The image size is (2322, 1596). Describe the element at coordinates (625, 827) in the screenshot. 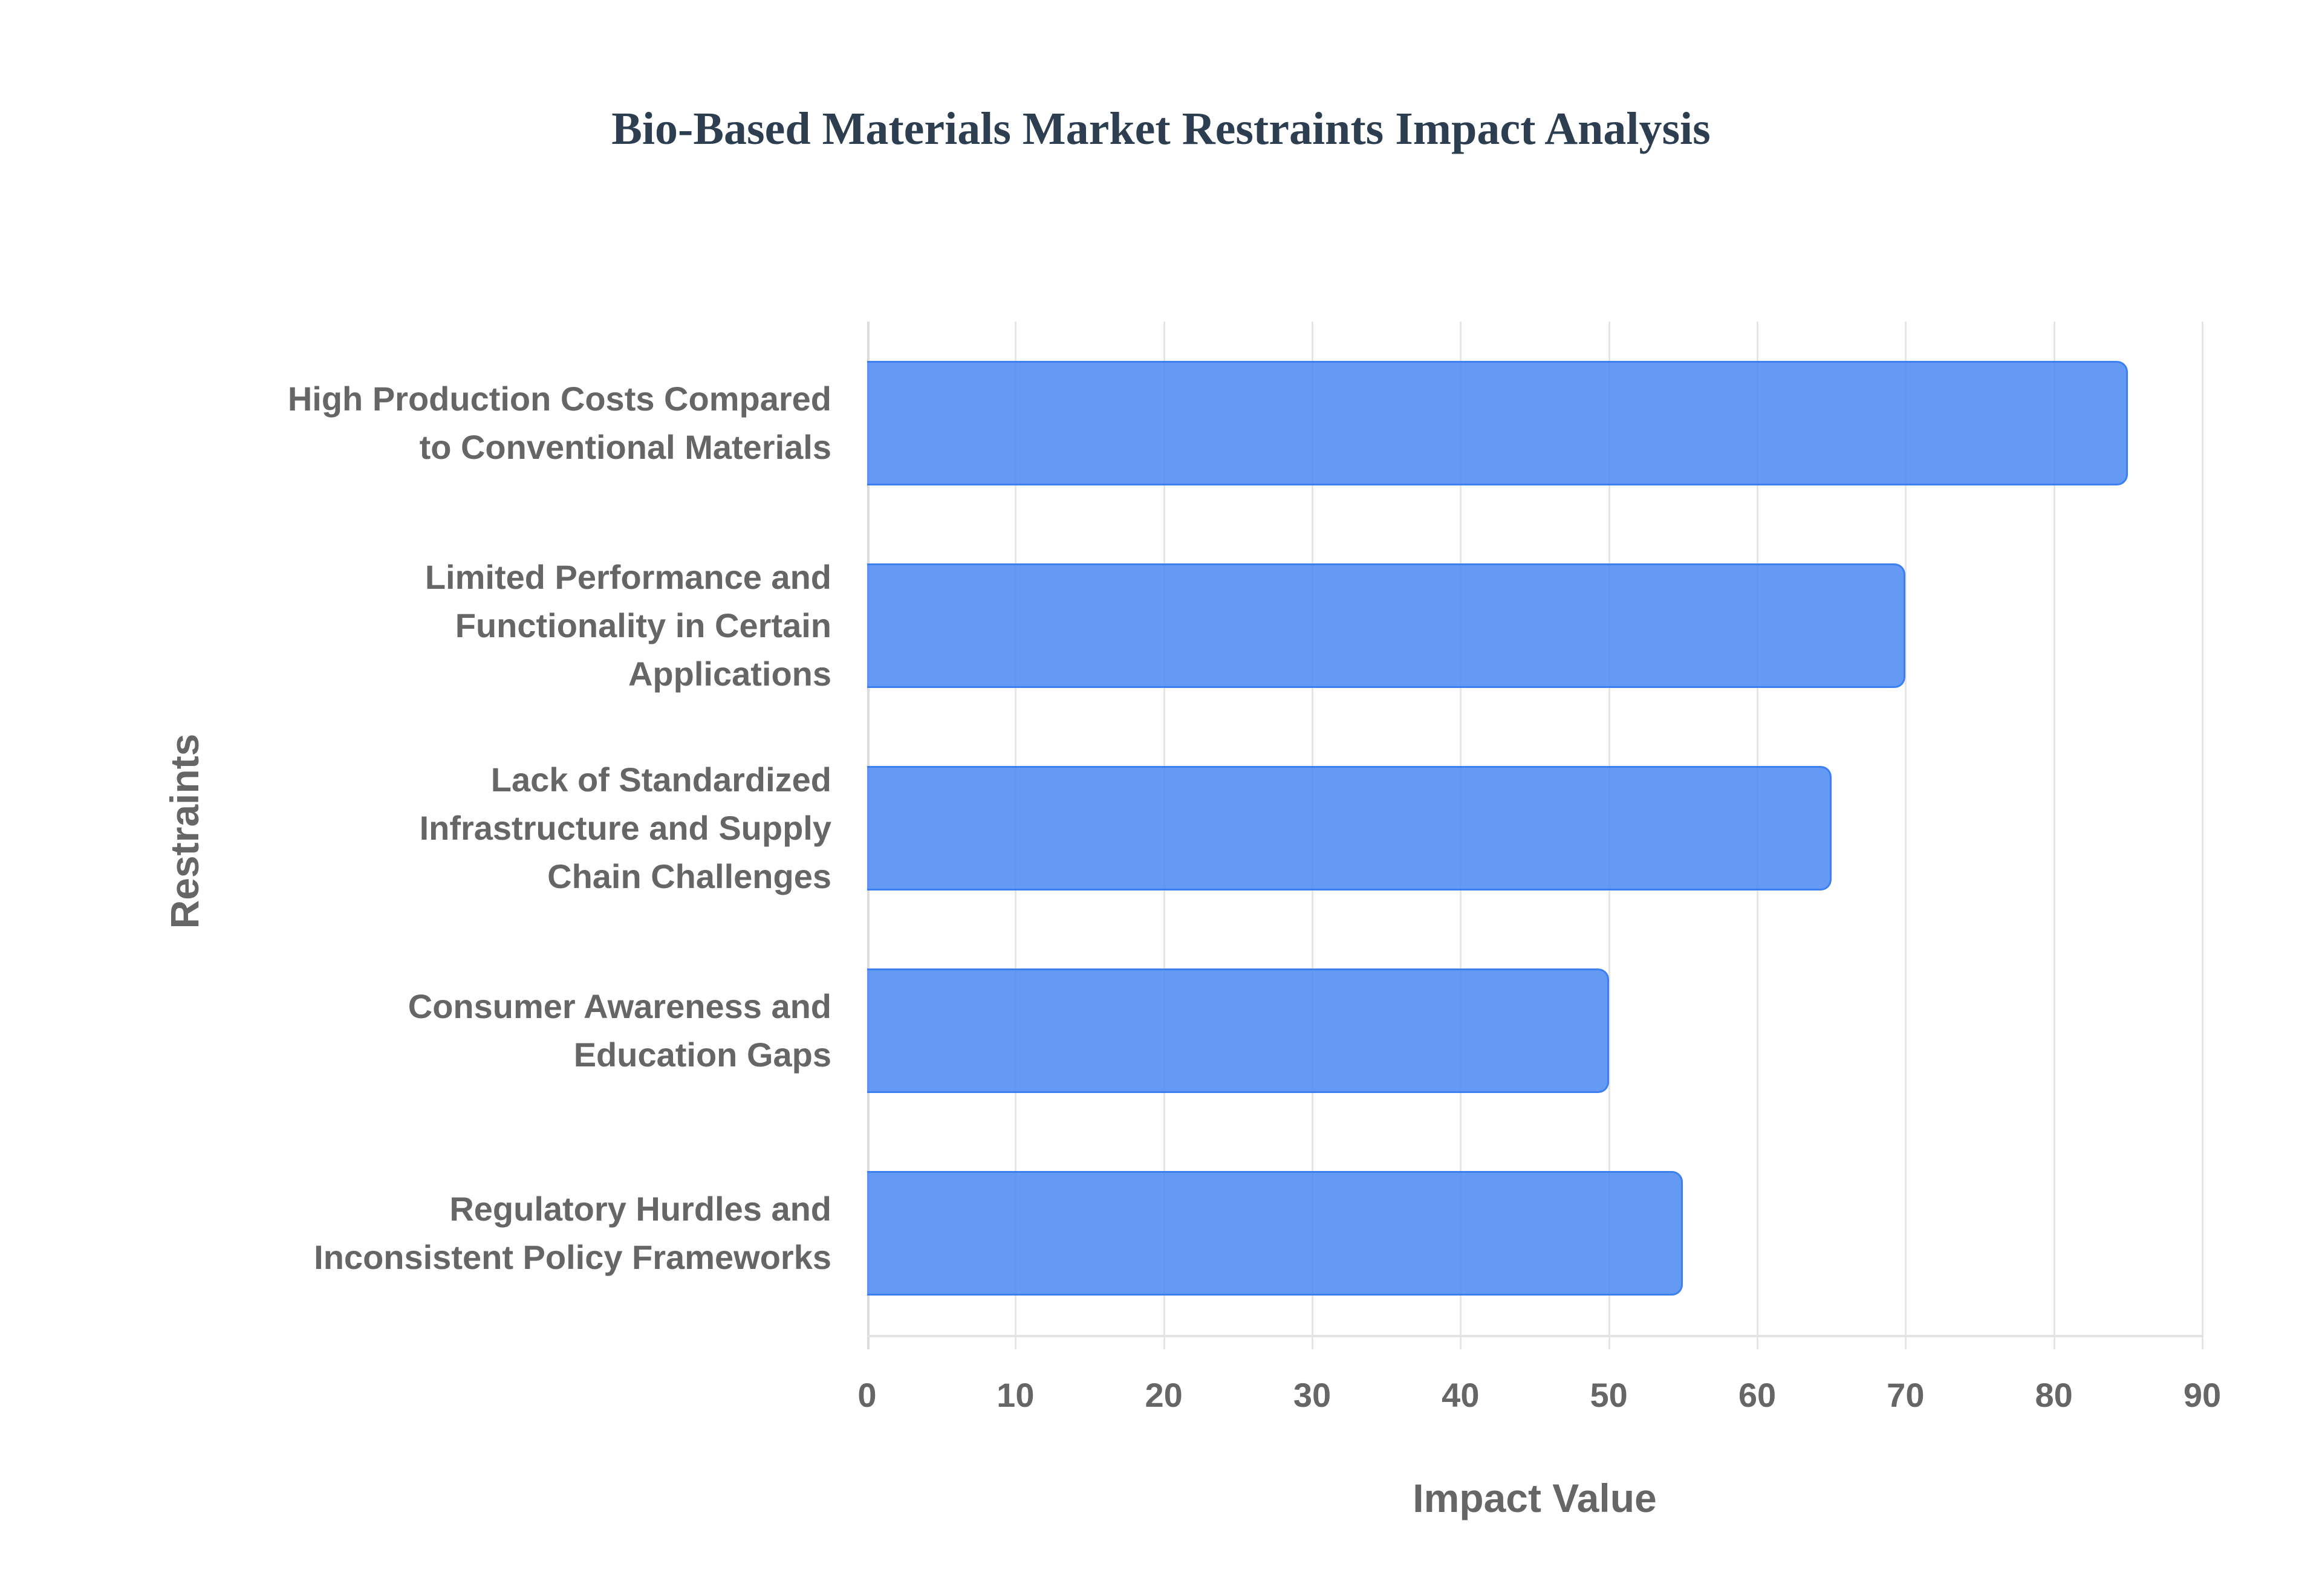

I see `category-label-line: Infrastructure and Supply` at that location.